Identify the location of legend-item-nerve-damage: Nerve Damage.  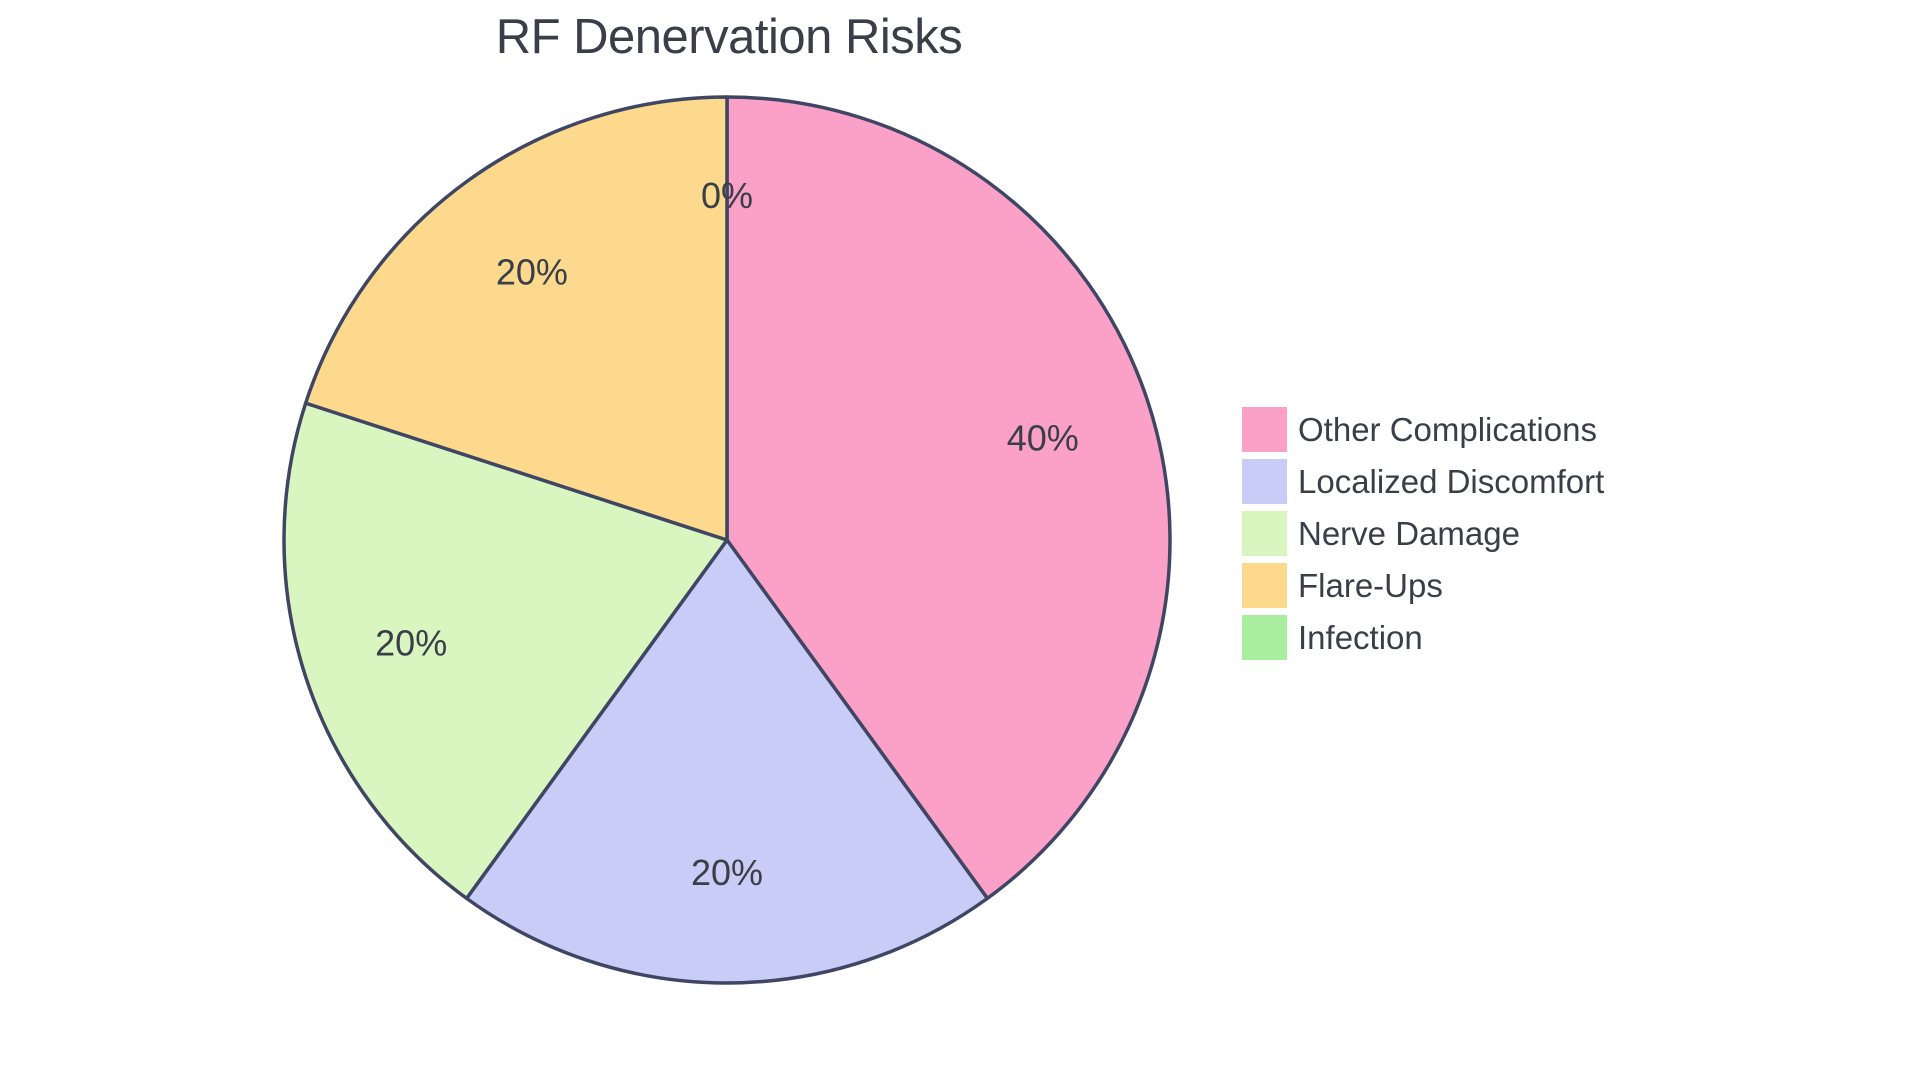
(1423, 533).